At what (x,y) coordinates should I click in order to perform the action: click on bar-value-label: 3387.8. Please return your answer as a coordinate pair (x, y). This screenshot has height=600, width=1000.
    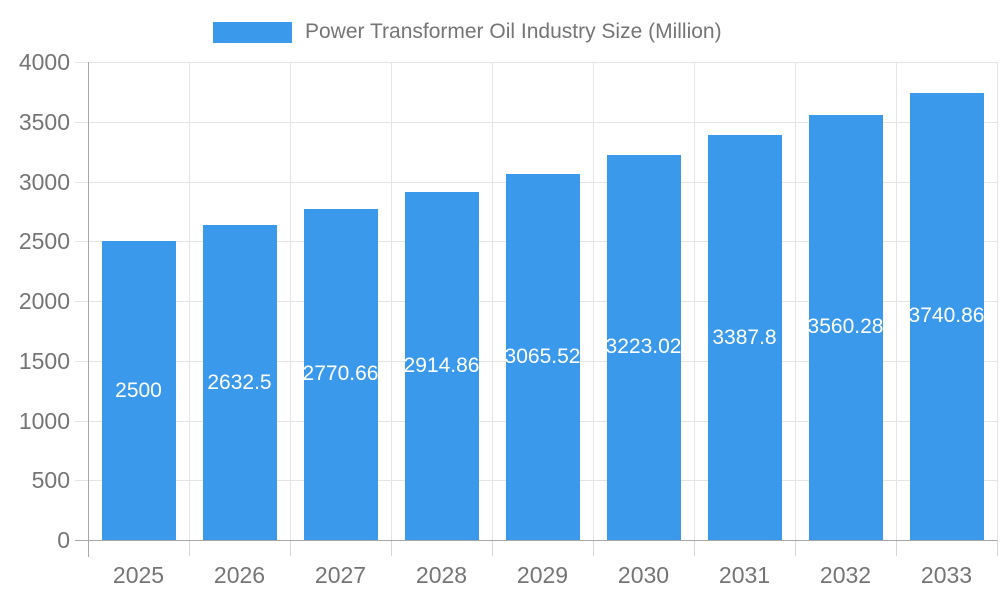
    Looking at the image, I should click on (744, 337).